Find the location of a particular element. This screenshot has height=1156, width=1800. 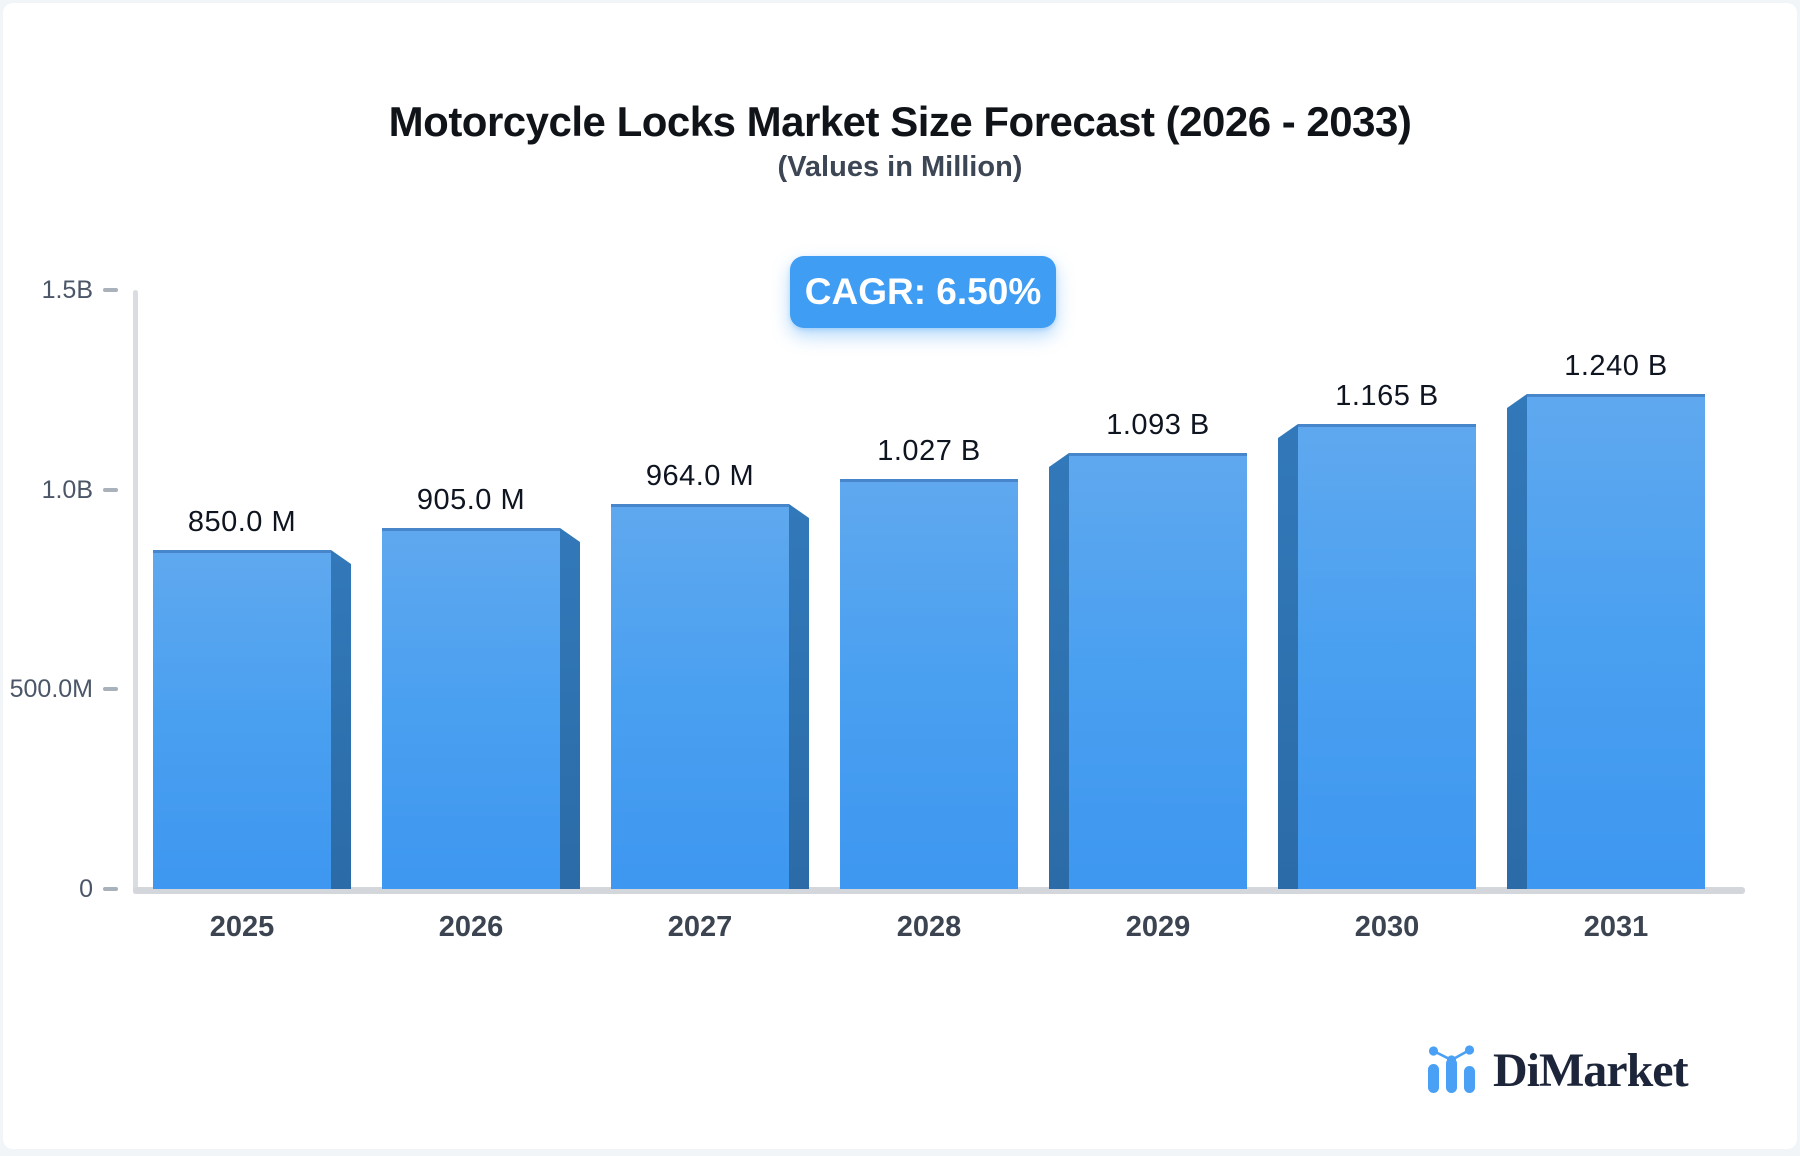

chart-subtitle: (Values in Million) is located at coordinates (900, 167).